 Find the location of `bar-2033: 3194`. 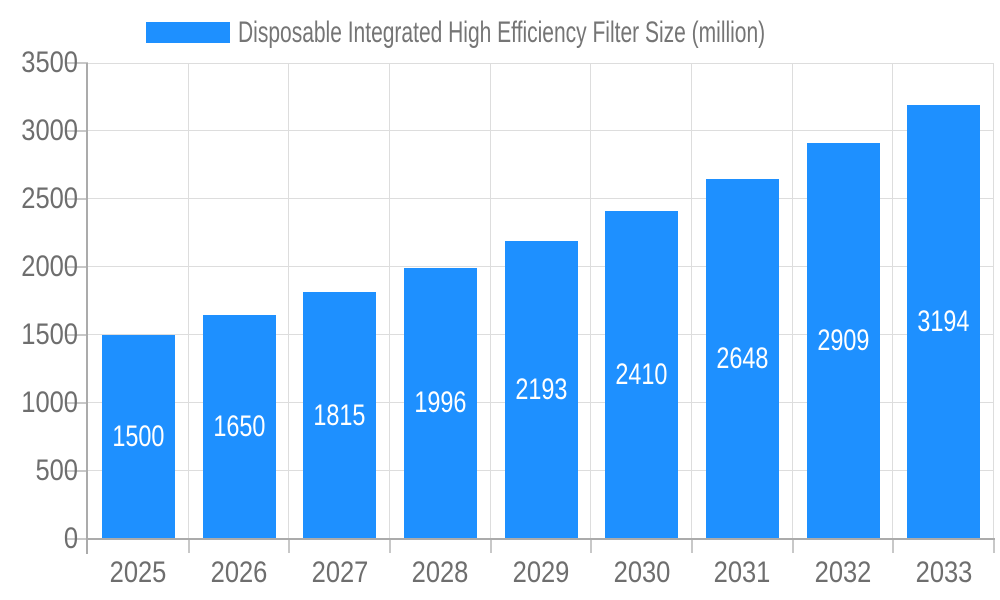

bar-2033: 3194 is located at coordinates (944, 321).